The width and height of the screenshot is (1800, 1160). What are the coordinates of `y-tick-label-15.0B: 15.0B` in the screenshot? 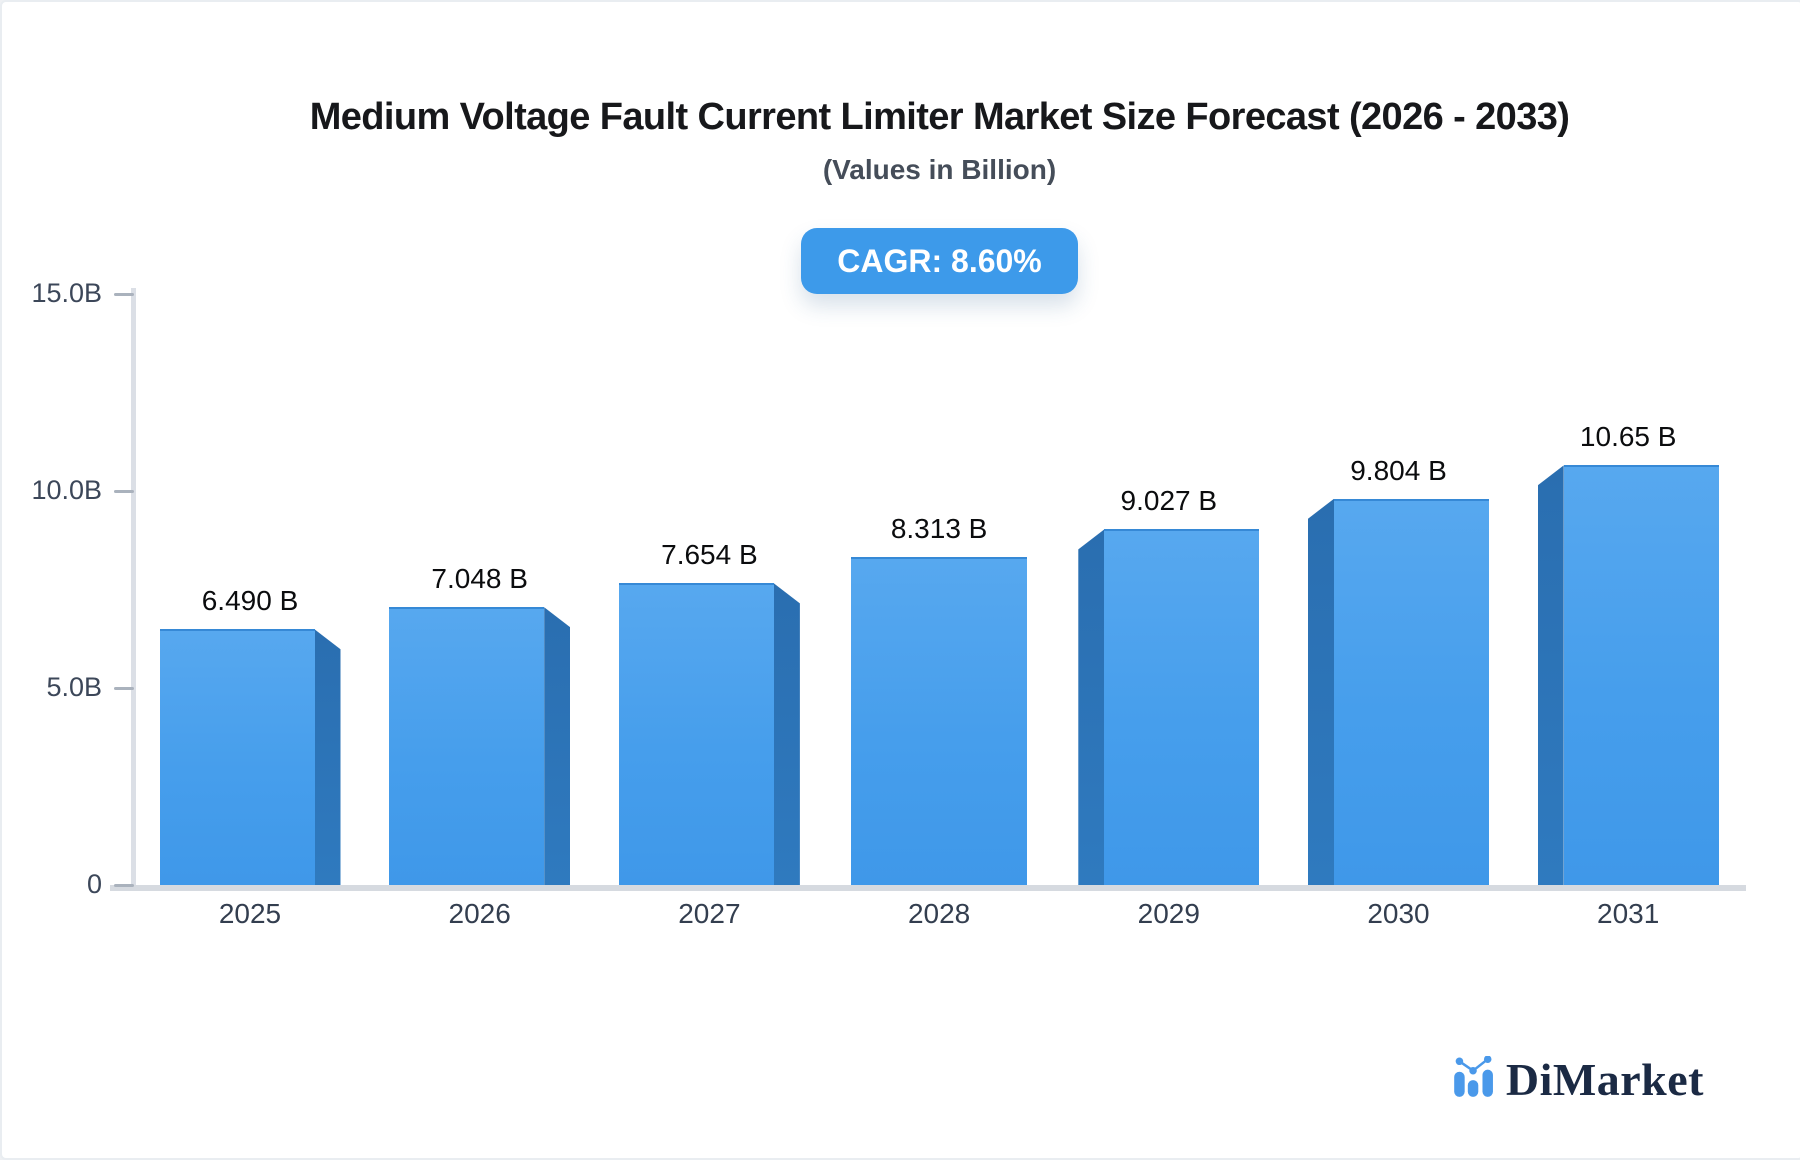 It's located at (66, 293).